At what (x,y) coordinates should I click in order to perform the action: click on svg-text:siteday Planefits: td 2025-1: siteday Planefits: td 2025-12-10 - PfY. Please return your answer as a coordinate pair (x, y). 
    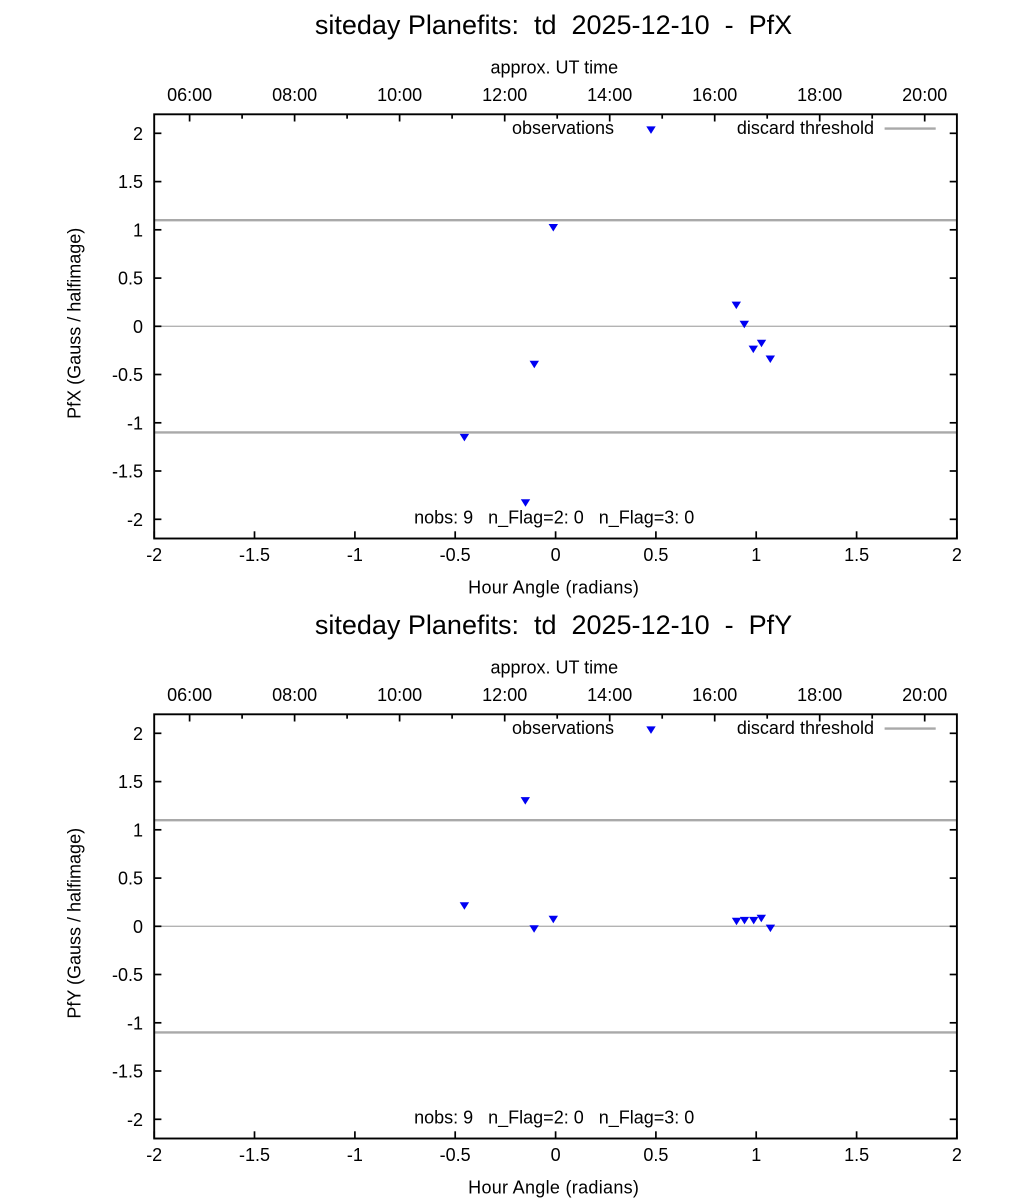
    Looking at the image, I should click on (553, 625).